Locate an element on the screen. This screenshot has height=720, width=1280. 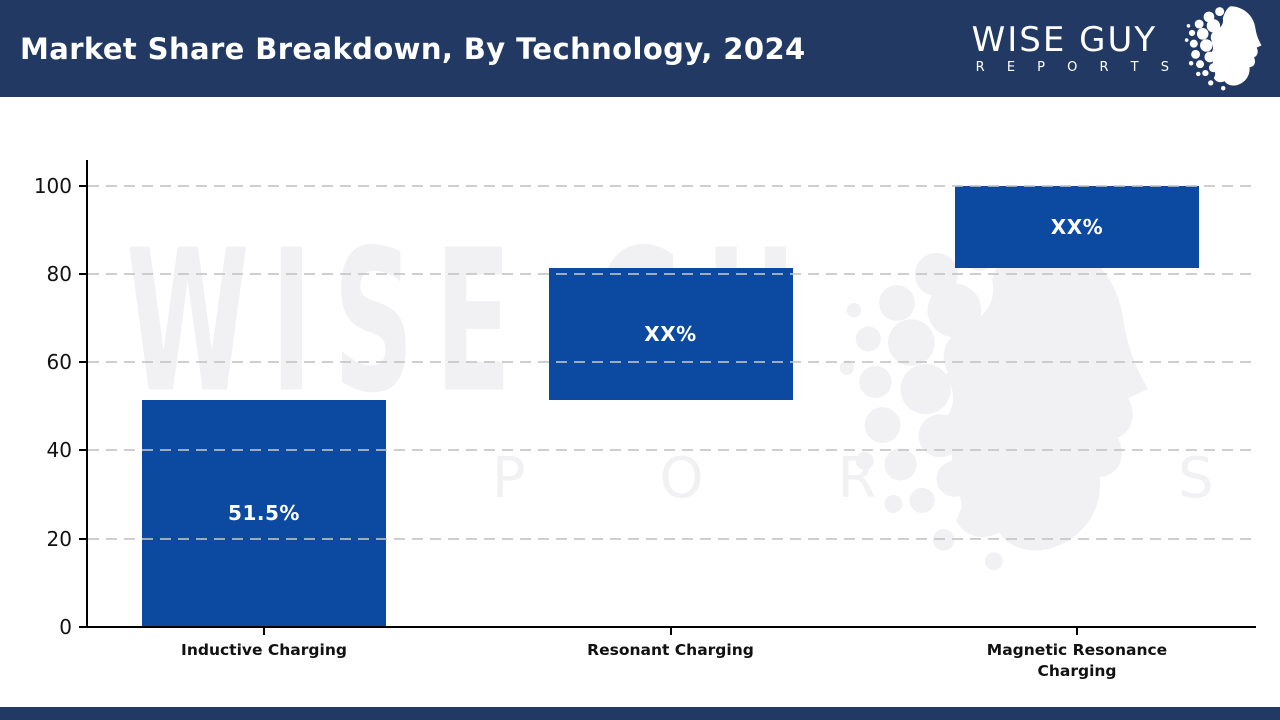
watermark-head-icon is located at coordinates (994, 401).